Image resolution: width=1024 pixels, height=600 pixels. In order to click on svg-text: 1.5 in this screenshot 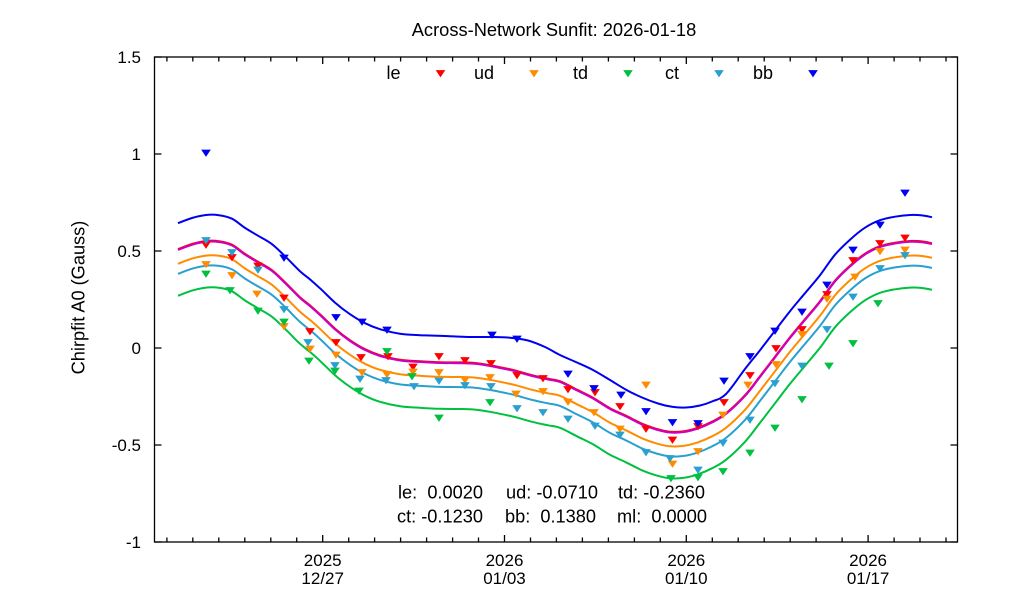, I will do `click(129, 57)`.